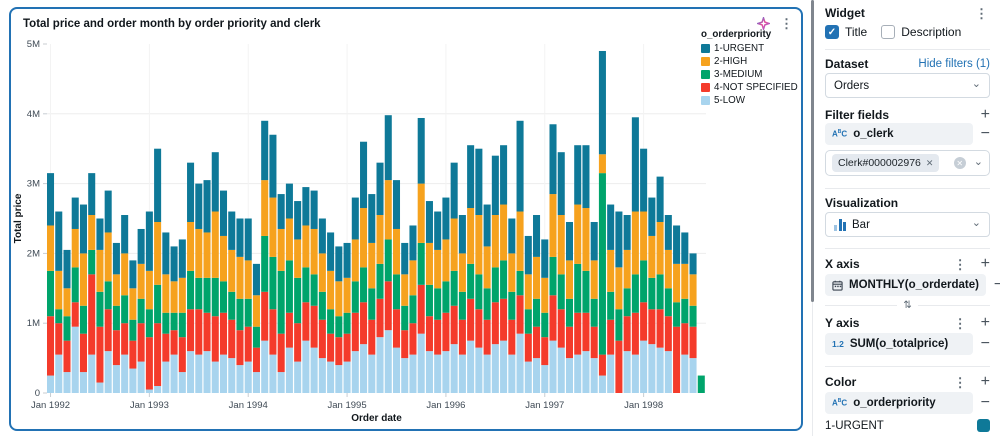 The image size is (1000, 436). Describe the element at coordinates (752, 61) in the screenshot. I see `legend-item: 2-HIGH` at that location.